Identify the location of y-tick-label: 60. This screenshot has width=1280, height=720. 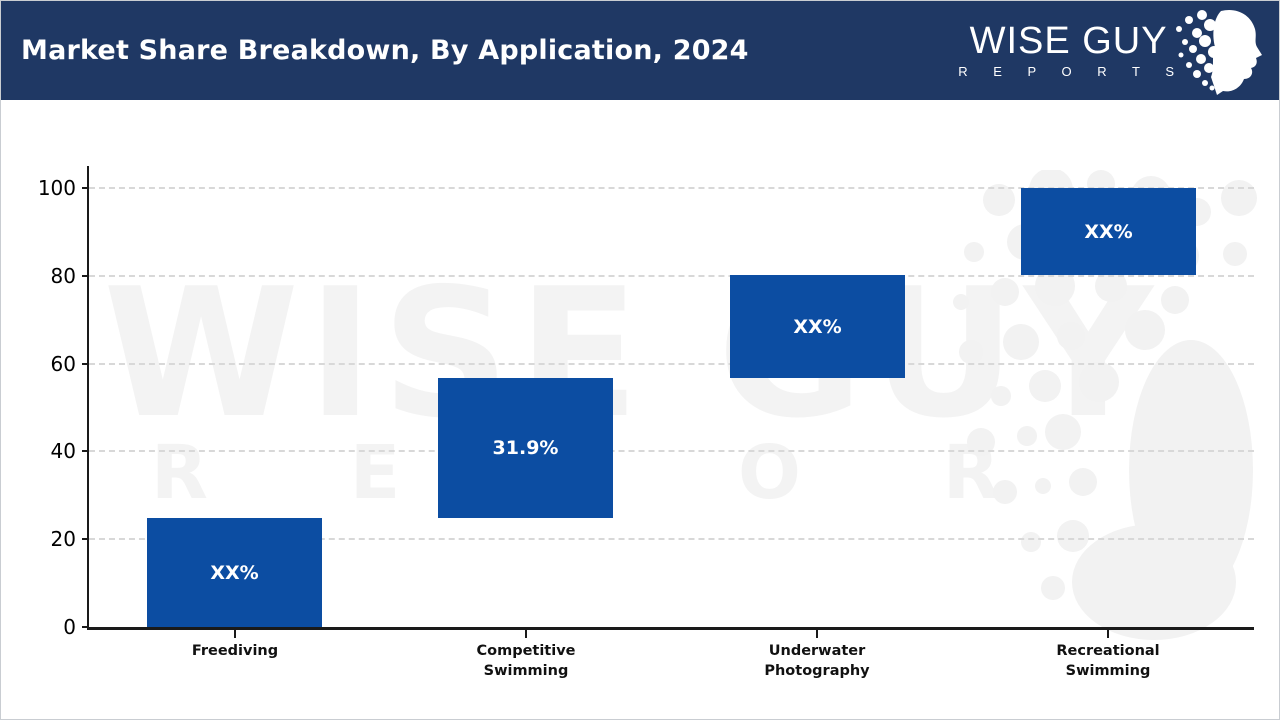
(63, 363).